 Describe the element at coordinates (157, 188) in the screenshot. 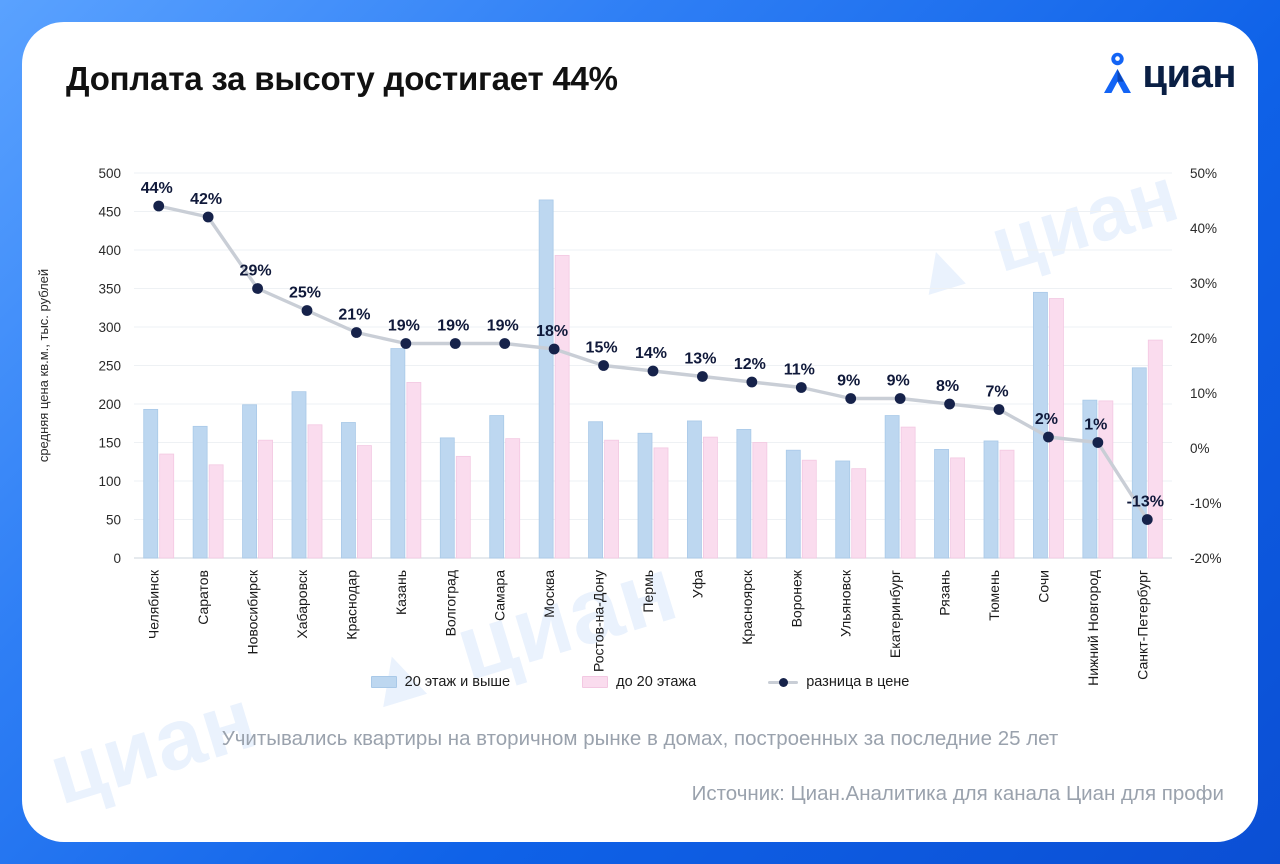

I see `point-value-label: 44%` at that location.